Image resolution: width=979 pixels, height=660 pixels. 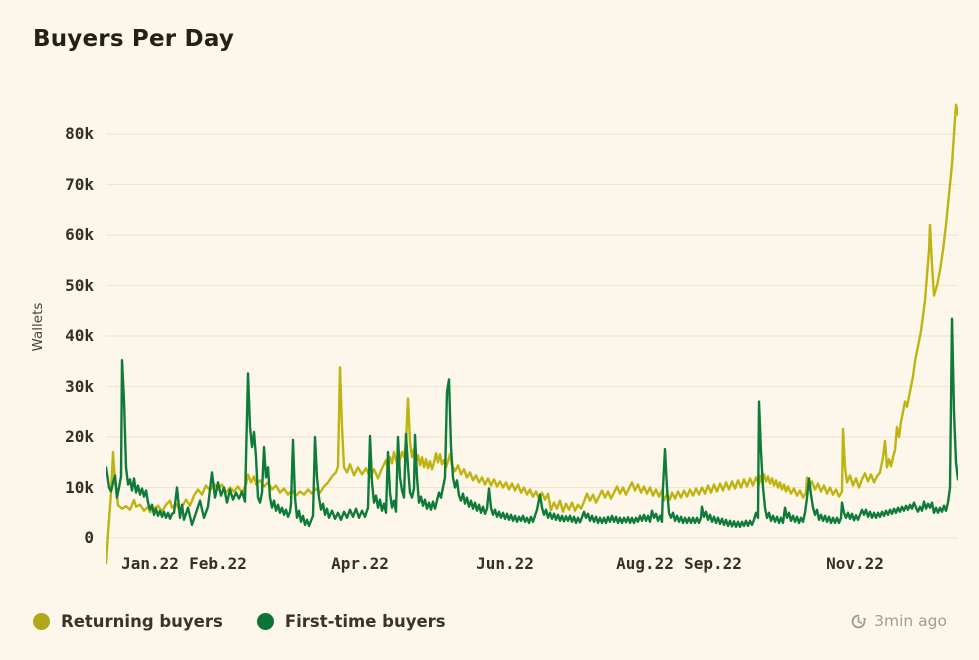 I want to click on legend: Returning buyers First-time buyers, so click(x=239, y=621).